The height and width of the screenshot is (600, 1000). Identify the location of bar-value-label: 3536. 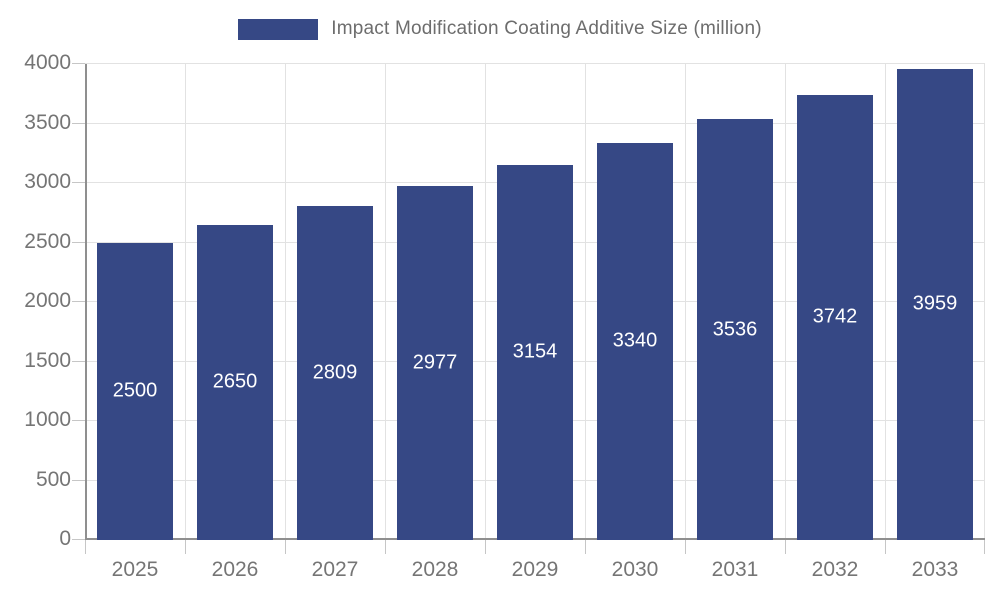
(735, 329).